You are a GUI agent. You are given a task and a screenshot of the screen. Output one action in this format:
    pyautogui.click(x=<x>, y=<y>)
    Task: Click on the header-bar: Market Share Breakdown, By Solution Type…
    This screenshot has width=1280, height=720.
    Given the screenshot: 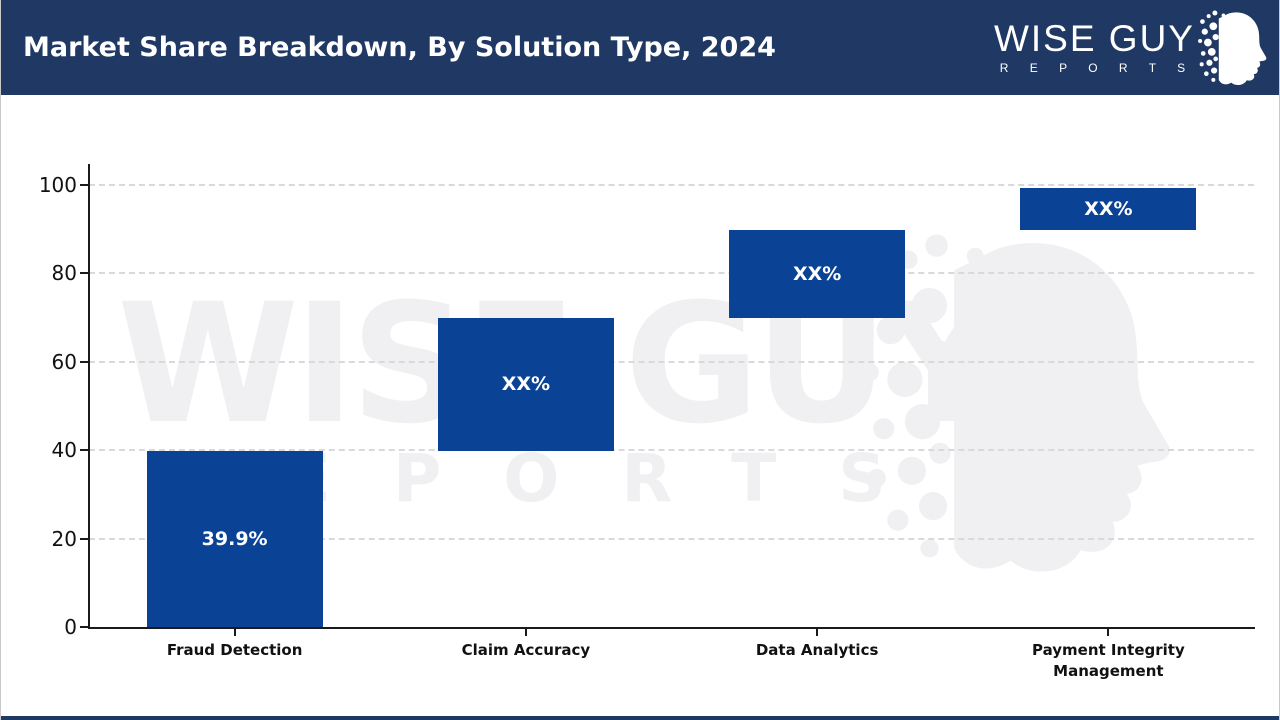 What is the action you would take?
    pyautogui.click(x=640, y=47)
    